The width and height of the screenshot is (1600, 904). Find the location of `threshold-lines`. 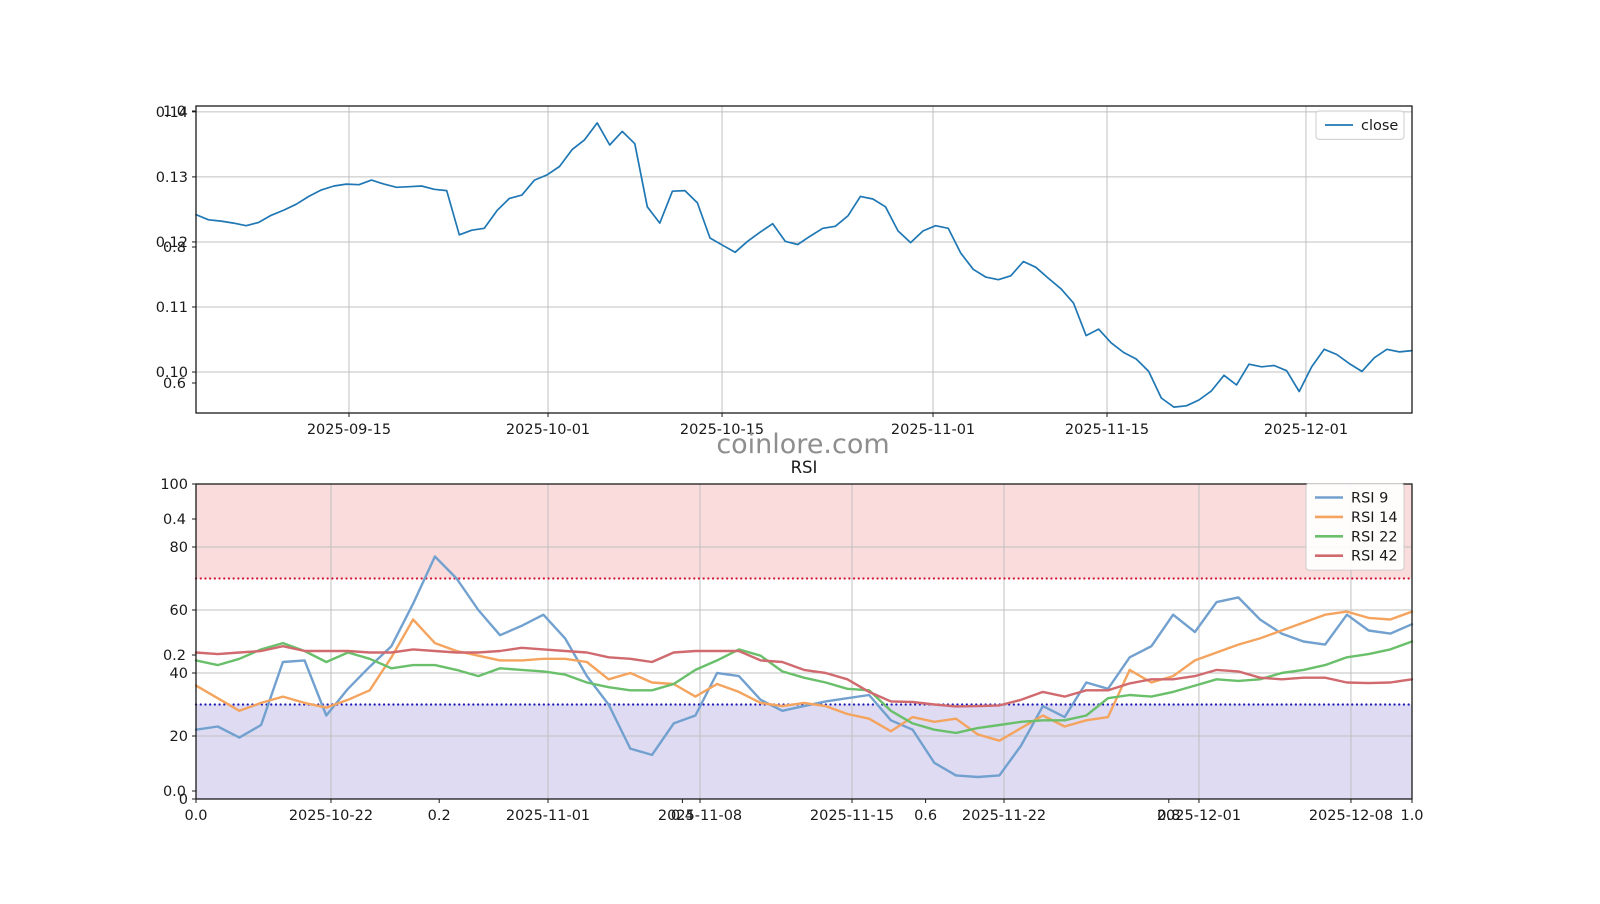

threshold-lines is located at coordinates (804, 641).